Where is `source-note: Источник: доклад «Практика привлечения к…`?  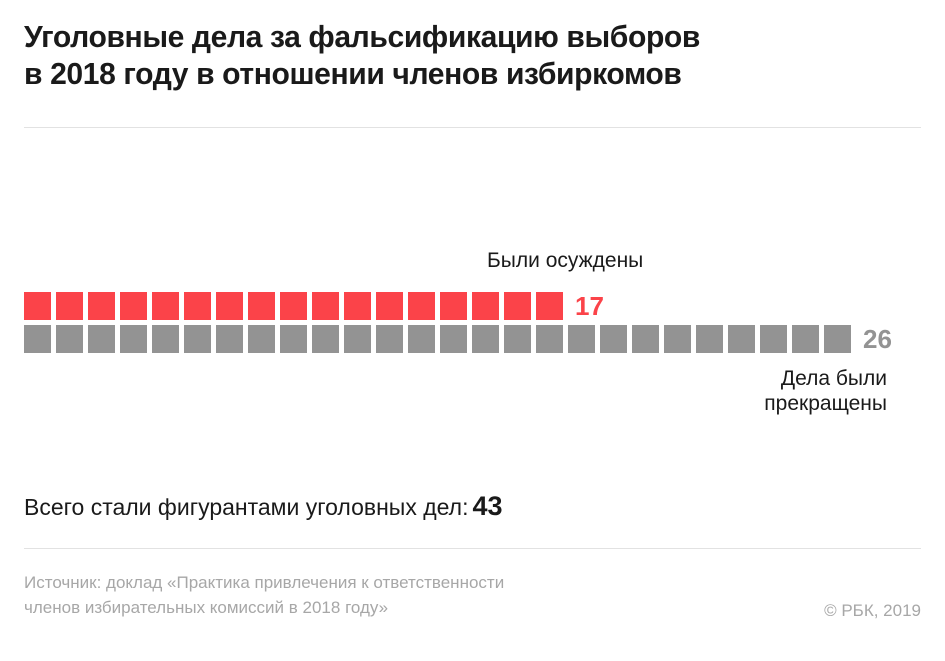
source-note: Источник: доклад «Практика привлечения к… is located at coordinates (374, 595).